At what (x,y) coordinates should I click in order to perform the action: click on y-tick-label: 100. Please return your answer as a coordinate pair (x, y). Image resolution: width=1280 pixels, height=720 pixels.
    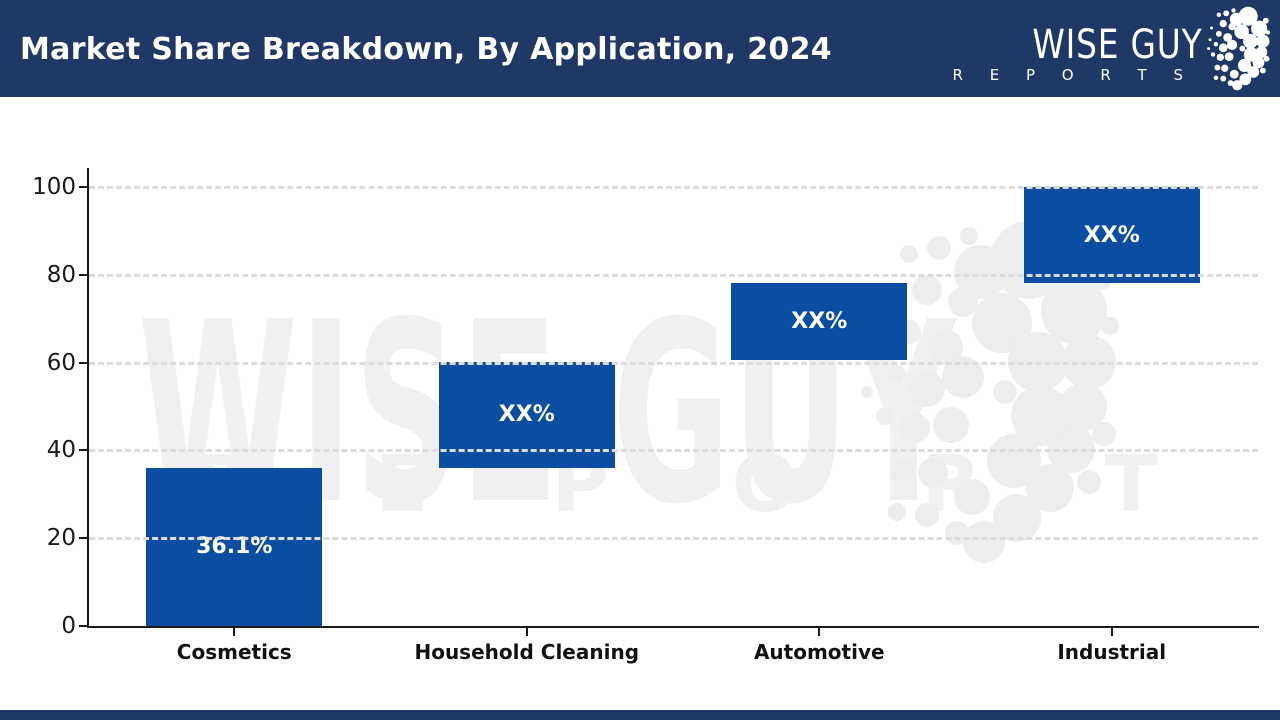
    Looking at the image, I should click on (54, 187).